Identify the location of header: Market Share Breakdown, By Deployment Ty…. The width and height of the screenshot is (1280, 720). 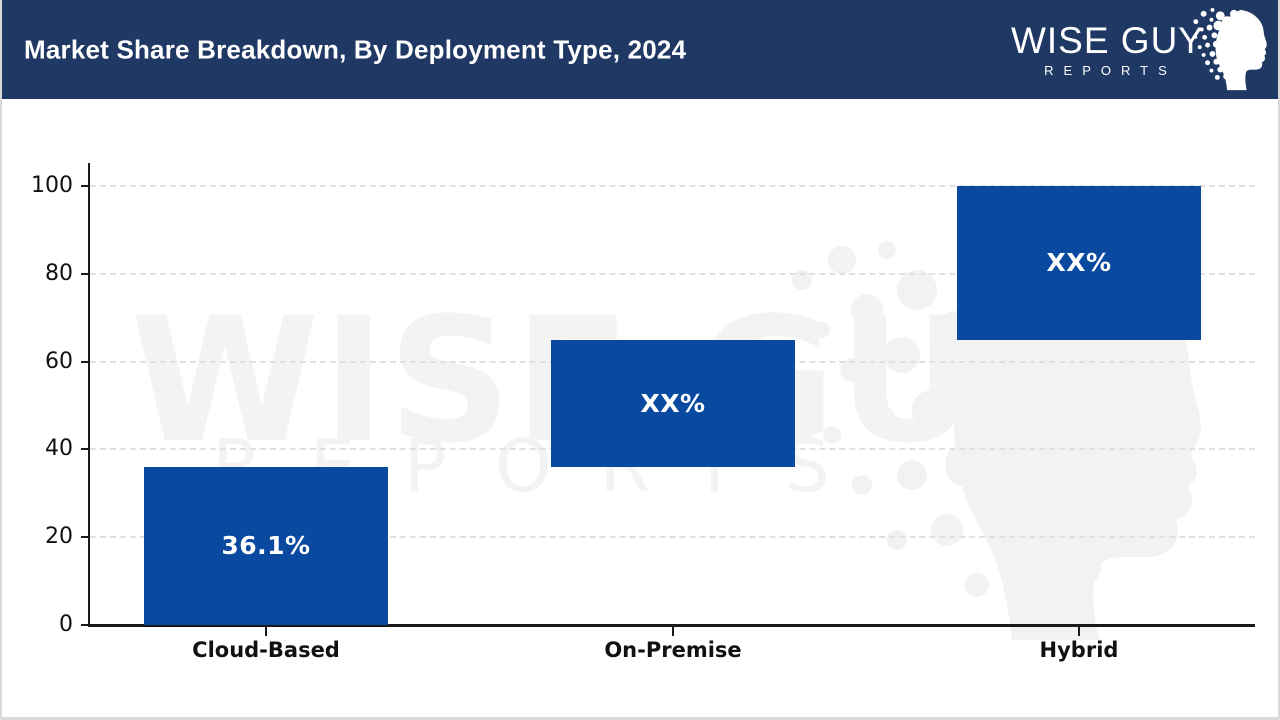
(640, 49).